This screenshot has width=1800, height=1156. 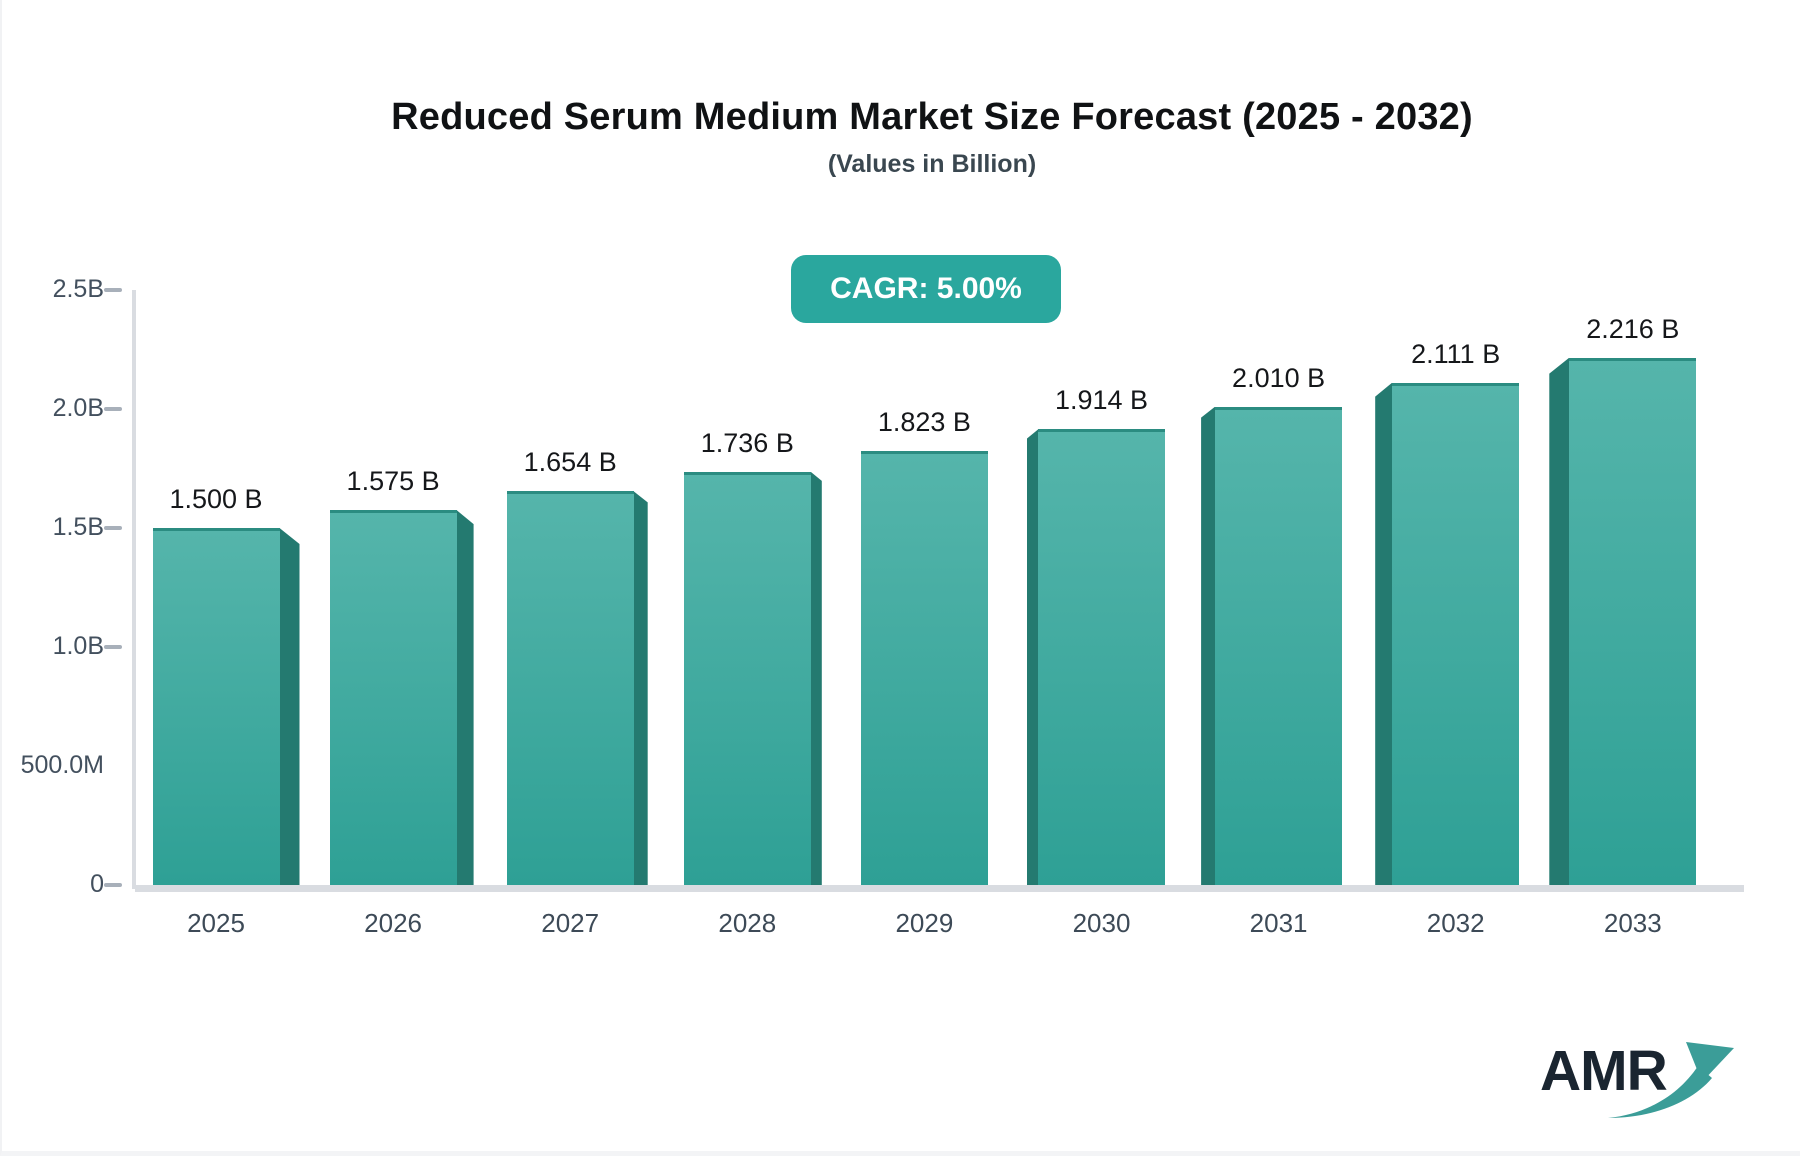 I want to click on x-axis-baseline, so click(x=939, y=888).